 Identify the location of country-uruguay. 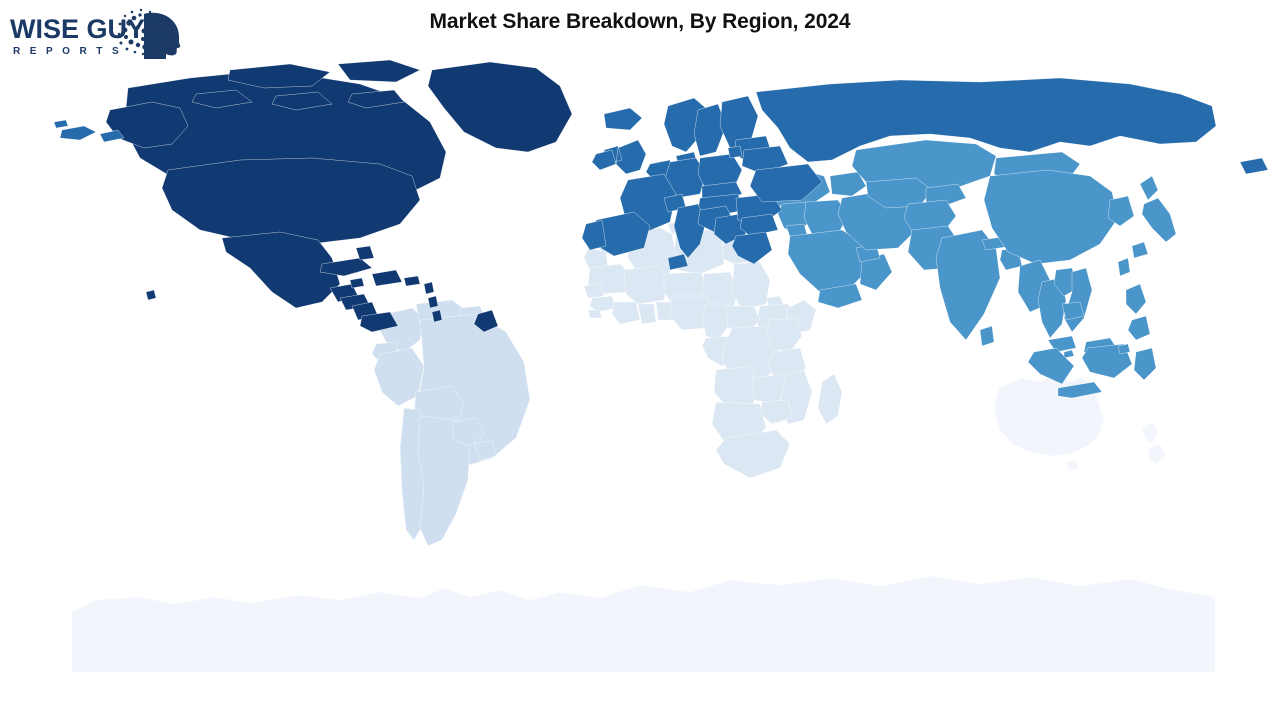
(485, 450).